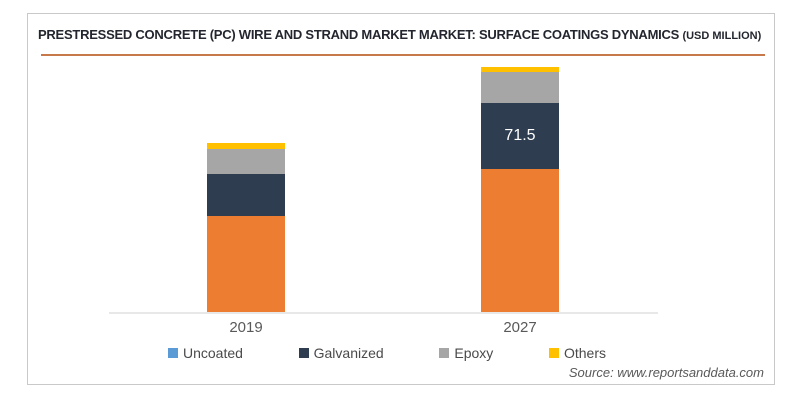 The width and height of the screenshot is (800, 400). Describe the element at coordinates (173, 353) in the screenshot. I see `legend-swatch-uncoated` at that location.